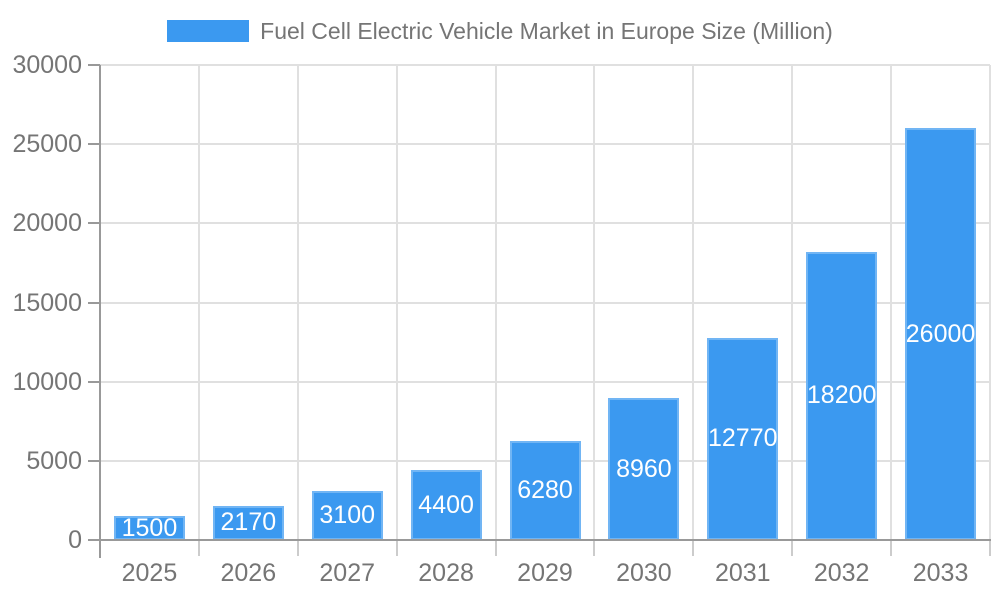 The height and width of the screenshot is (600, 1000). I want to click on bar-value-label: 12770, so click(743, 438).